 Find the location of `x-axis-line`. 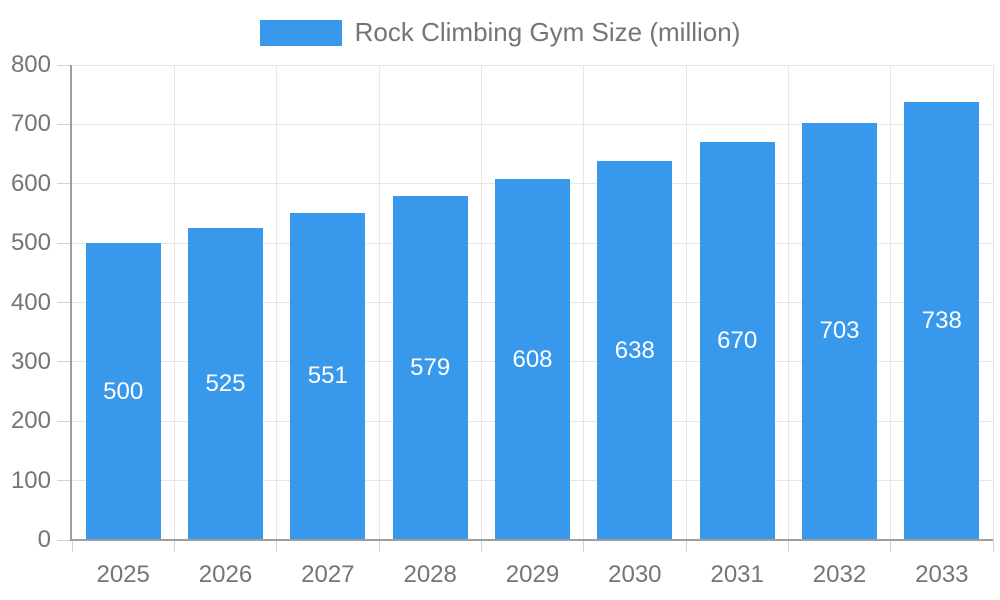

x-axis-line is located at coordinates (531, 540).